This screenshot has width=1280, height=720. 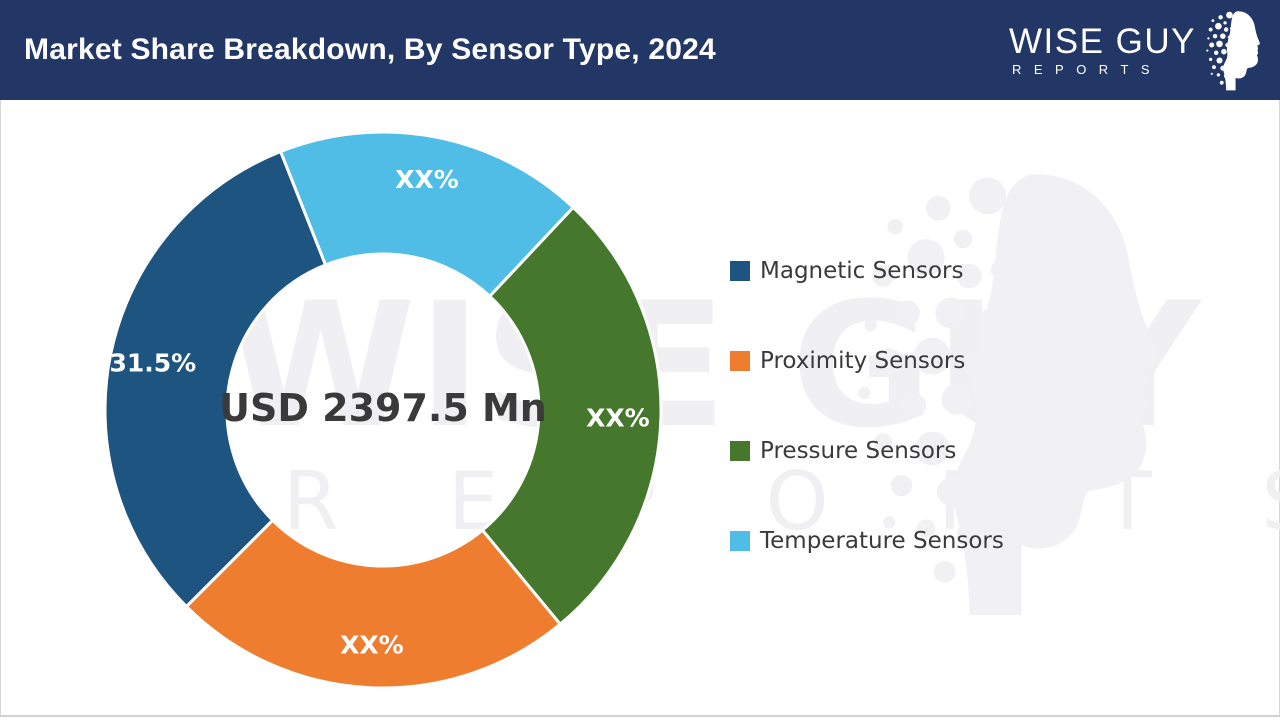 What do you see at coordinates (215, 379) in the screenshot?
I see `donut-segment-magnetic-sensors` at bounding box center [215, 379].